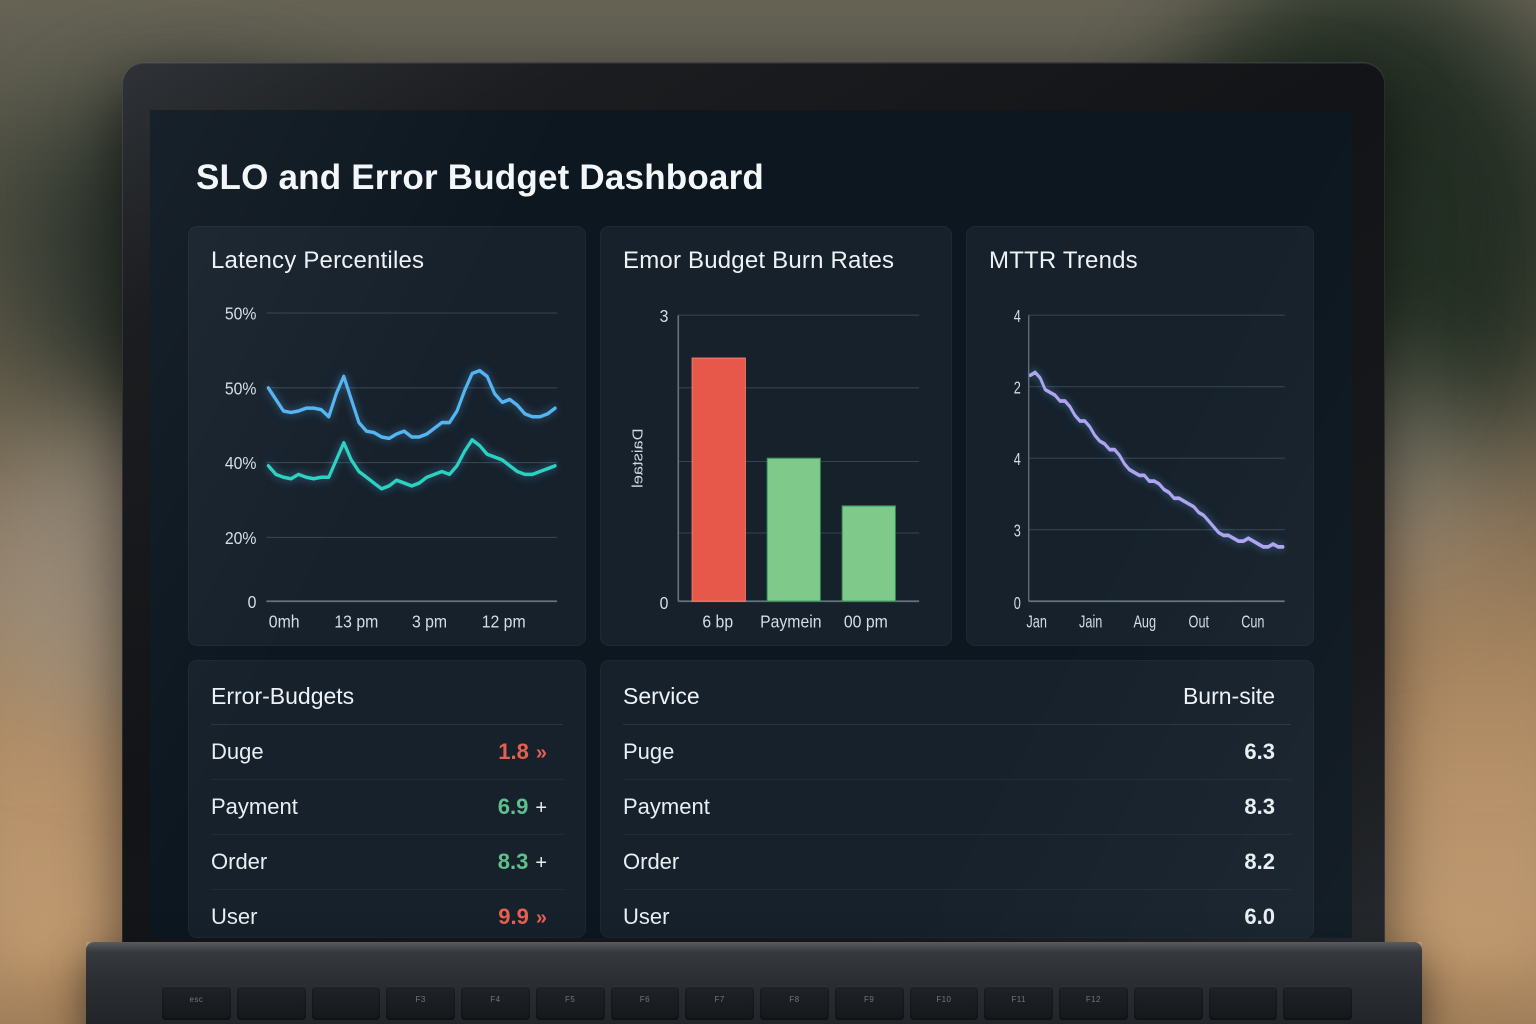  Describe the element at coordinates (1018, 1003) in the screenshot. I see `keyboard-key: F11` at that location.